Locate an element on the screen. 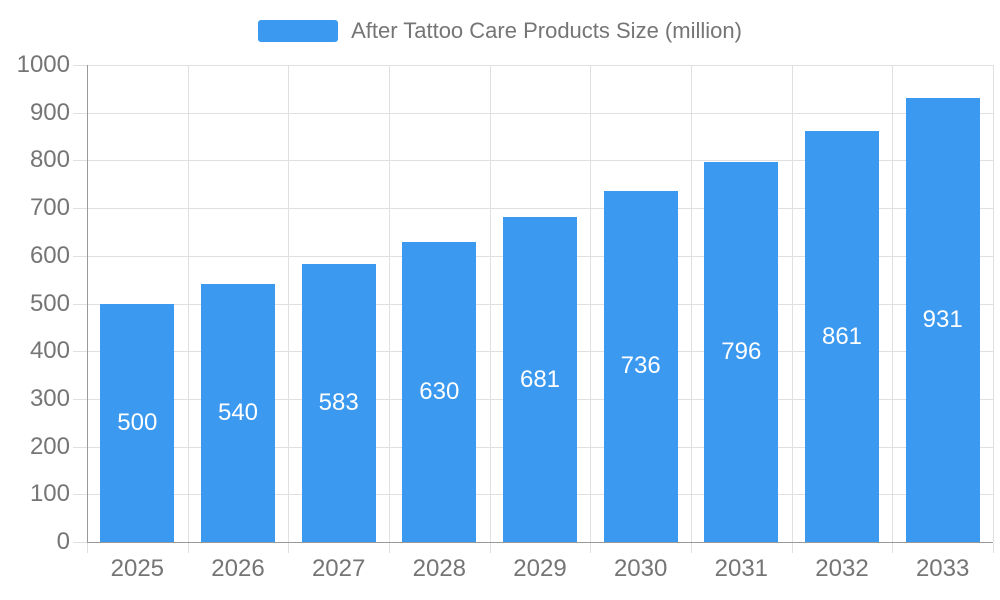 This screenshot has width=1000, height=600. bar: 630 is located at coordinates (439, 391).